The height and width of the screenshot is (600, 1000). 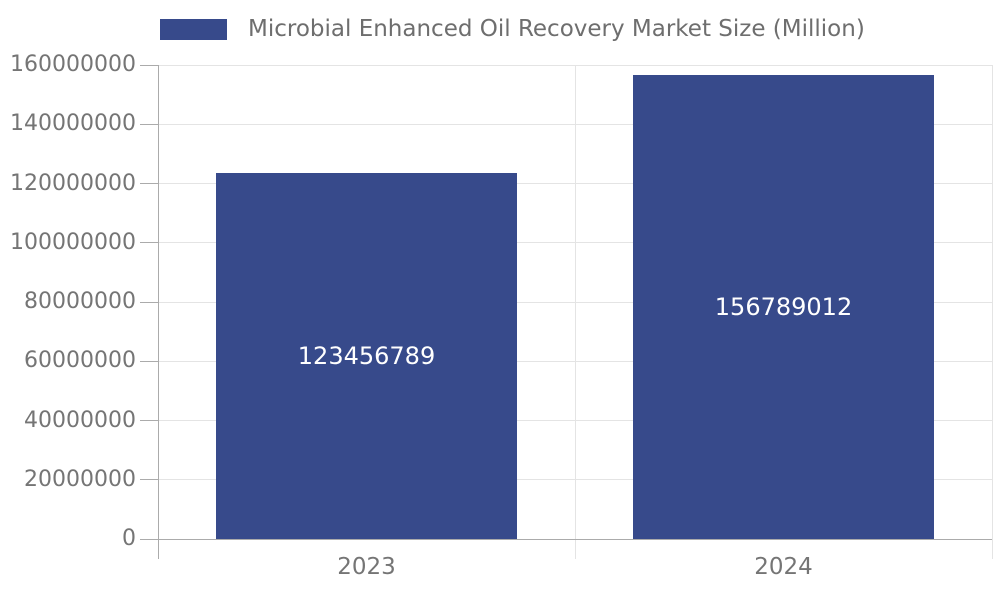 What do you see at coordinates (73, 183) in the screenshot?
I see `y-tick-label: 120000000` at bounding box center [73, 183].